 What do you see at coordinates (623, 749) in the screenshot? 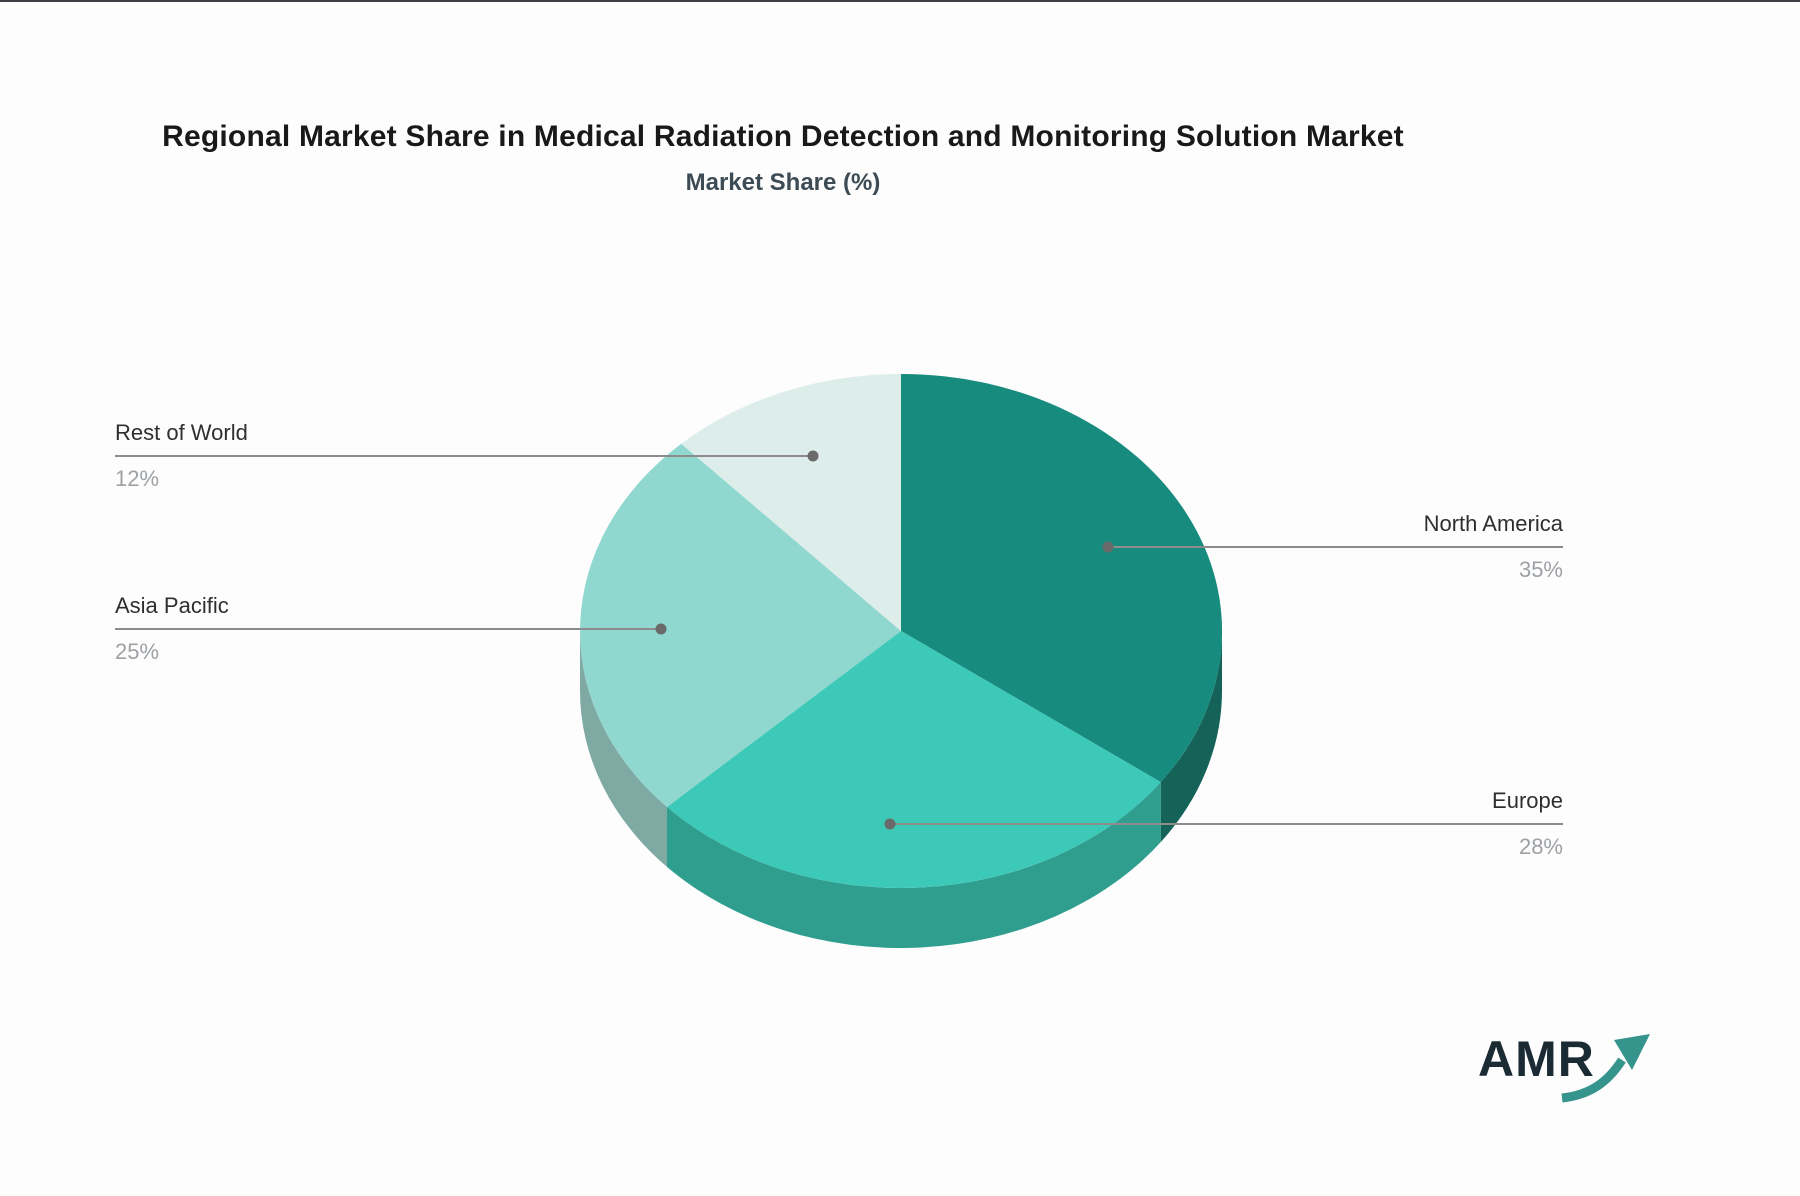
I see `pie-side-asia-pacific` at bounding box center [623, 749].